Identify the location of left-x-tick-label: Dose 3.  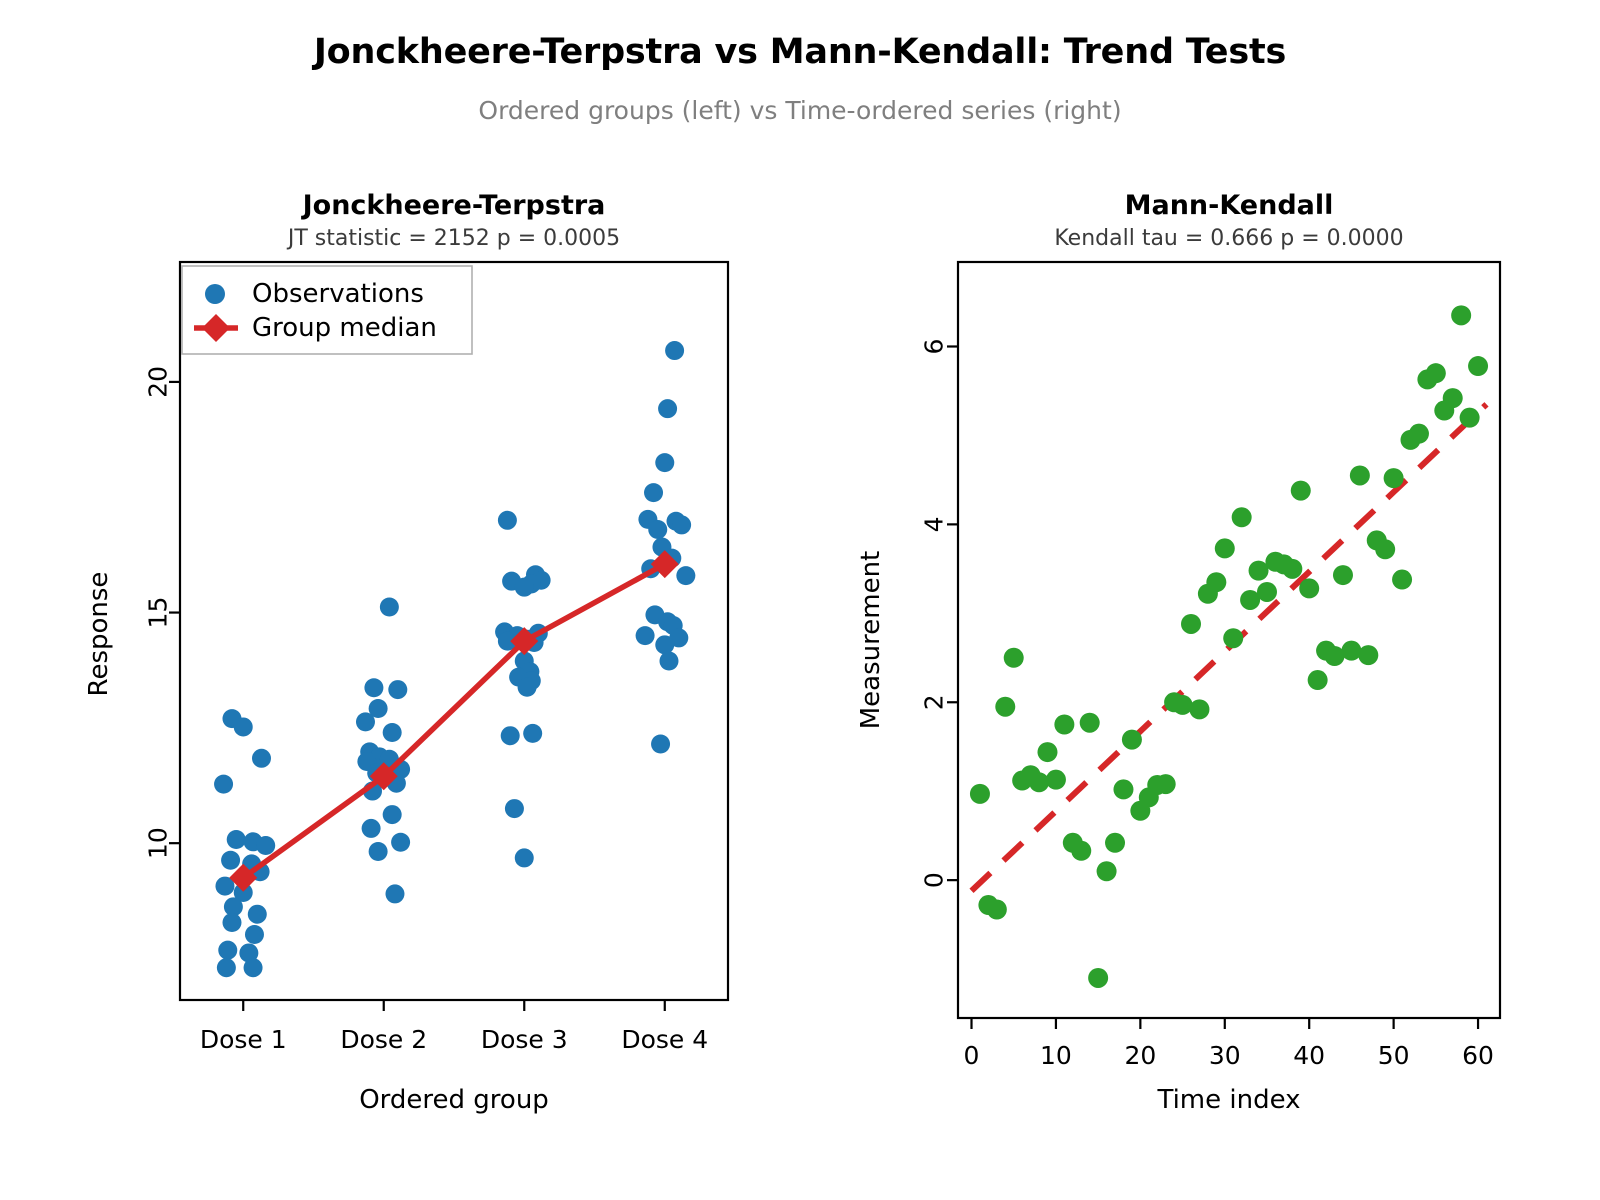
(524, 1039).